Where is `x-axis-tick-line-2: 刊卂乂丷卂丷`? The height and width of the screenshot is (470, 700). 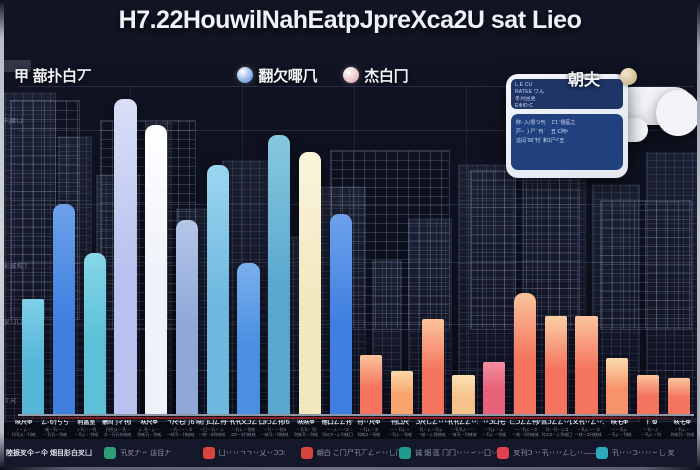 x-axis-tick-line-2: 刊卂乂丷卂丷 is located at coordinates (117, 429).